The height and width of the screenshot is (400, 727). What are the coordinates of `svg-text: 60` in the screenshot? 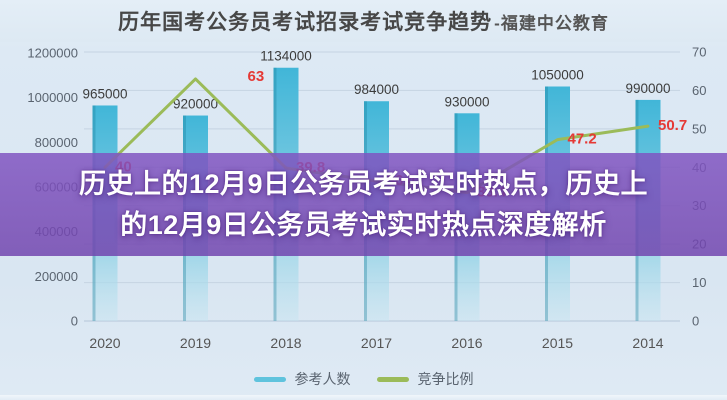 It's located at (699, 90).